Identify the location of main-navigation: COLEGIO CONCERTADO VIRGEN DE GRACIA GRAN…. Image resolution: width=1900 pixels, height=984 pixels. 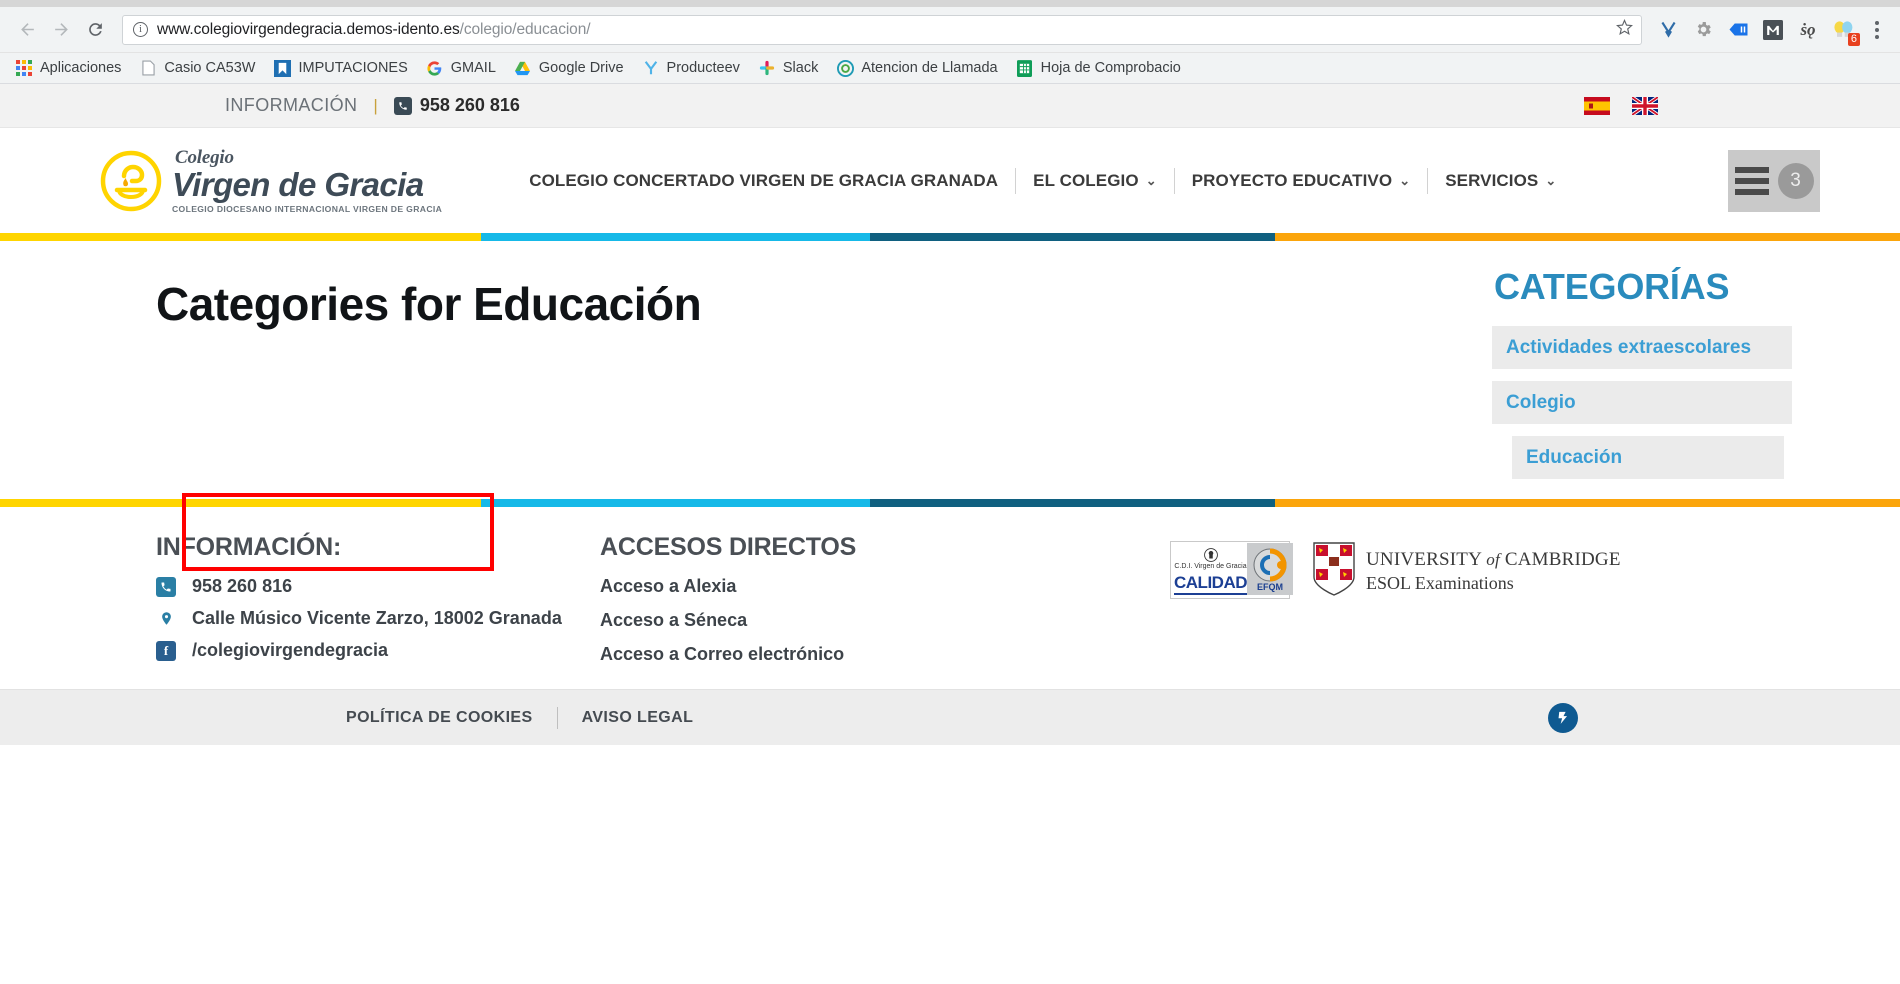
(1115, 180).